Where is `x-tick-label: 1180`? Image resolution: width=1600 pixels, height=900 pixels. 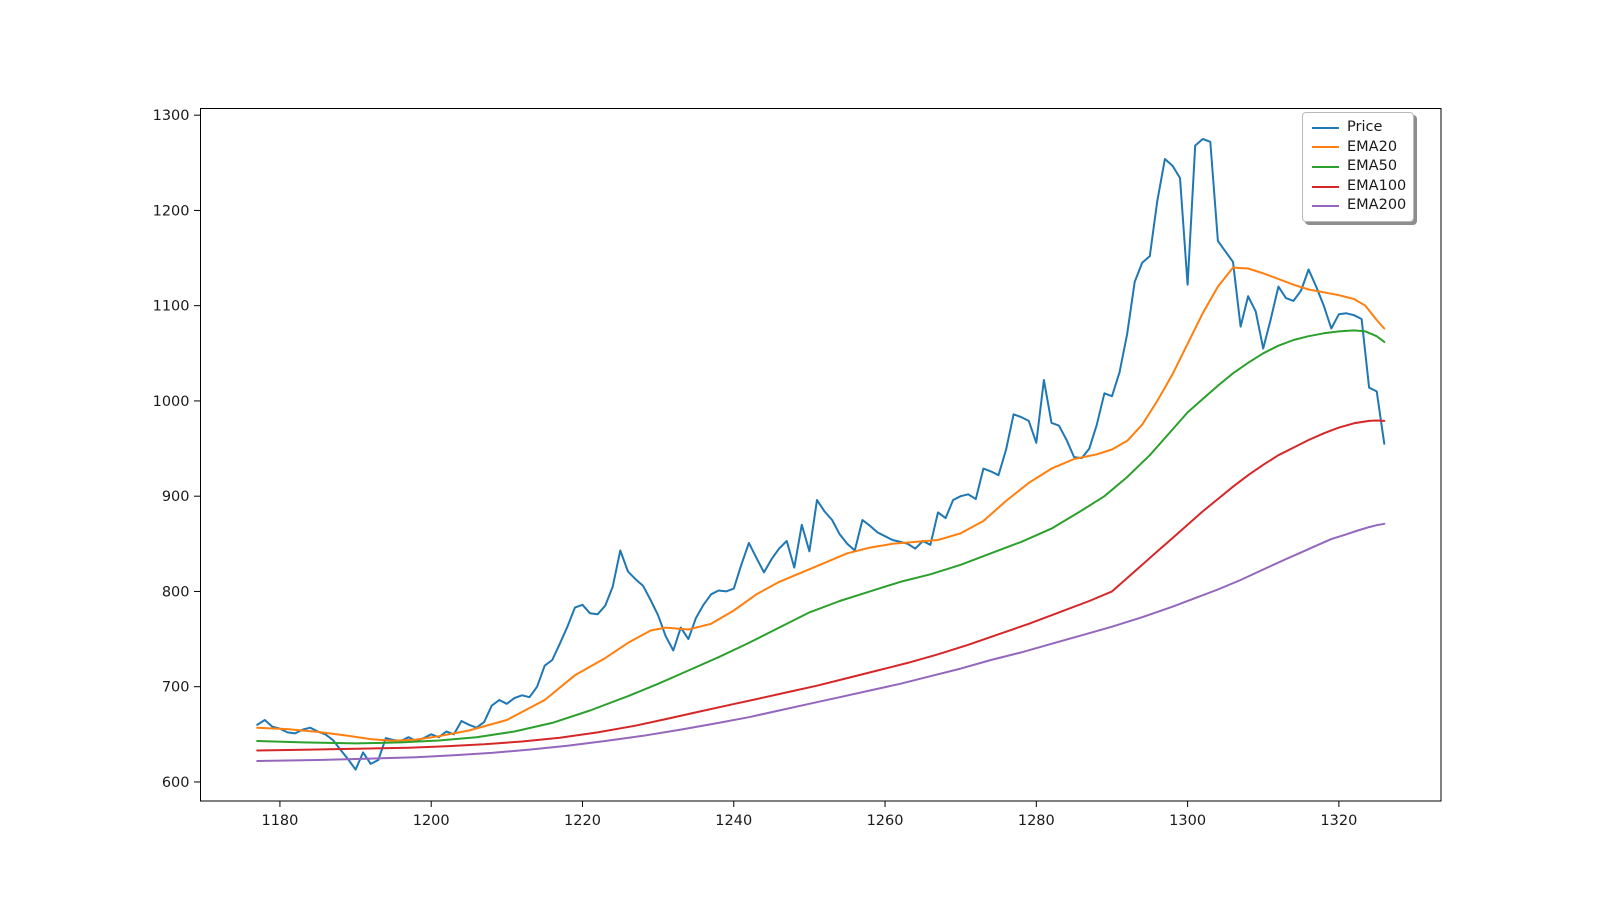
x-tick-label: 1180 is located at coordinates (279, 821).